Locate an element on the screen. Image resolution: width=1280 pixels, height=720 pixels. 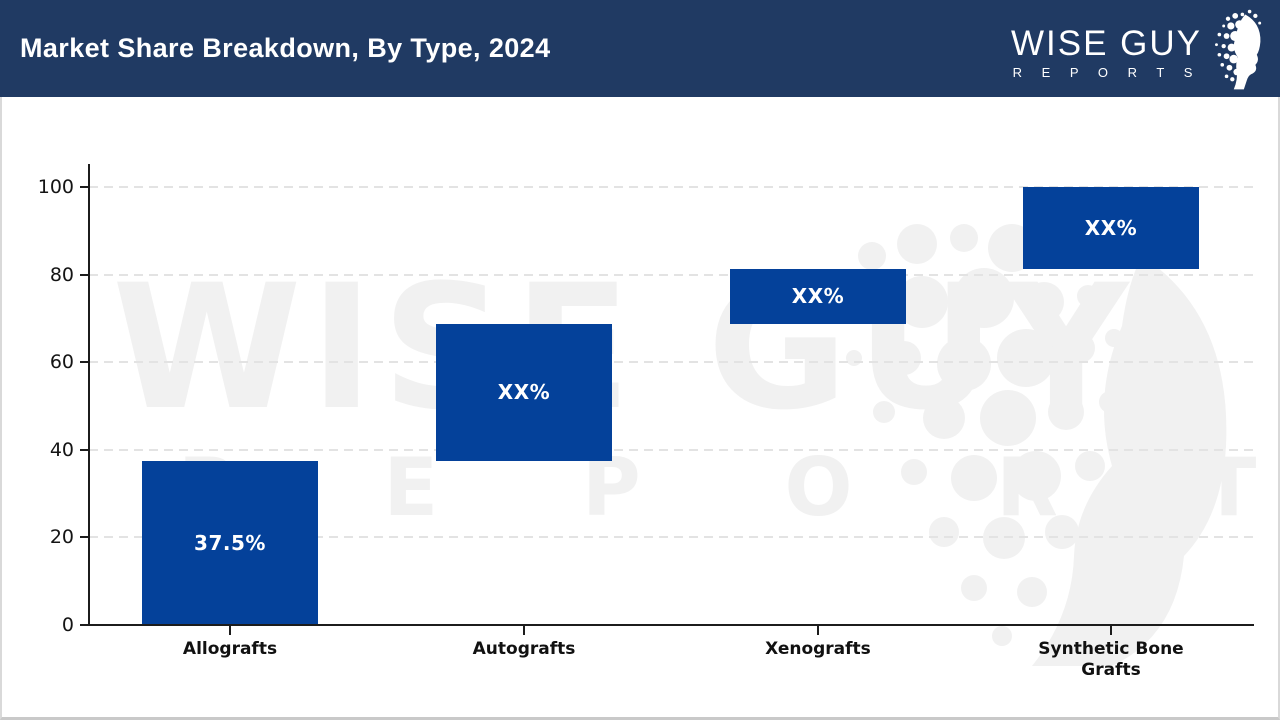
bar-autografts: XX% is located at coordinates (524, 392).